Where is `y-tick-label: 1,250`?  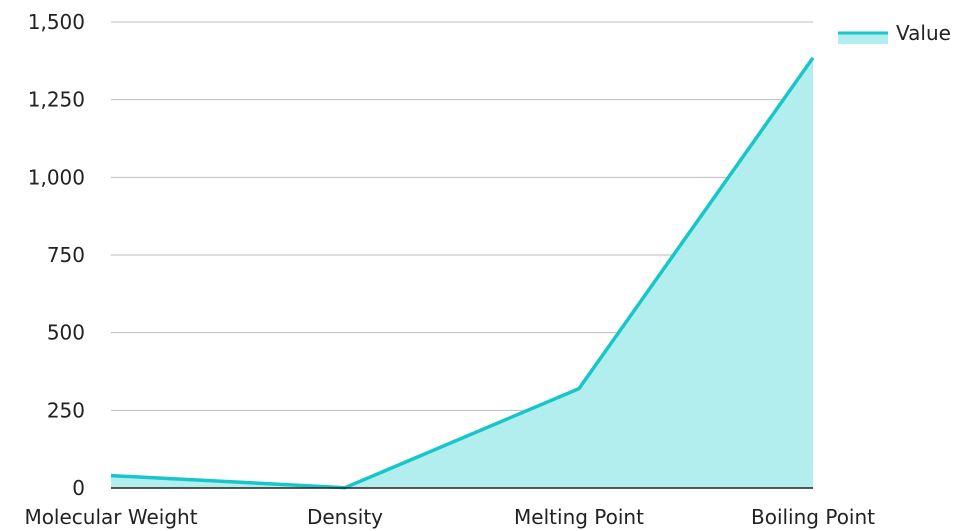
y-tick-label: 1,250 is located at coordinates (56, 100).